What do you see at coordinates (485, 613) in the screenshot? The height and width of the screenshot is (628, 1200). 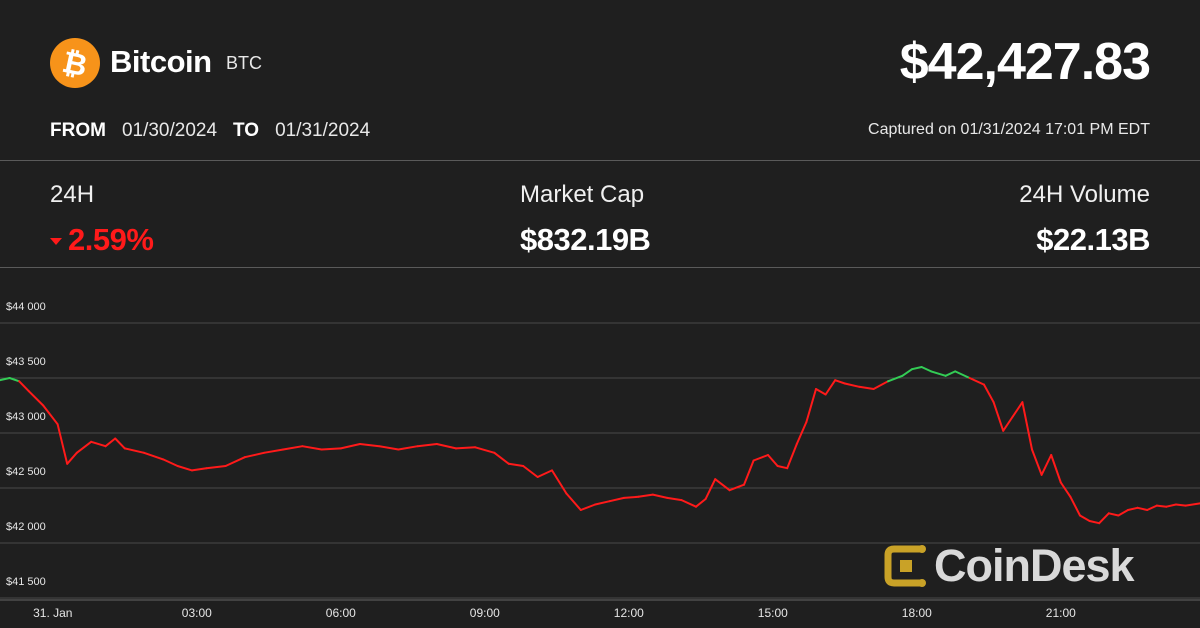 I see `x-tick-label: 09:00` at bounding box center [485, 613].